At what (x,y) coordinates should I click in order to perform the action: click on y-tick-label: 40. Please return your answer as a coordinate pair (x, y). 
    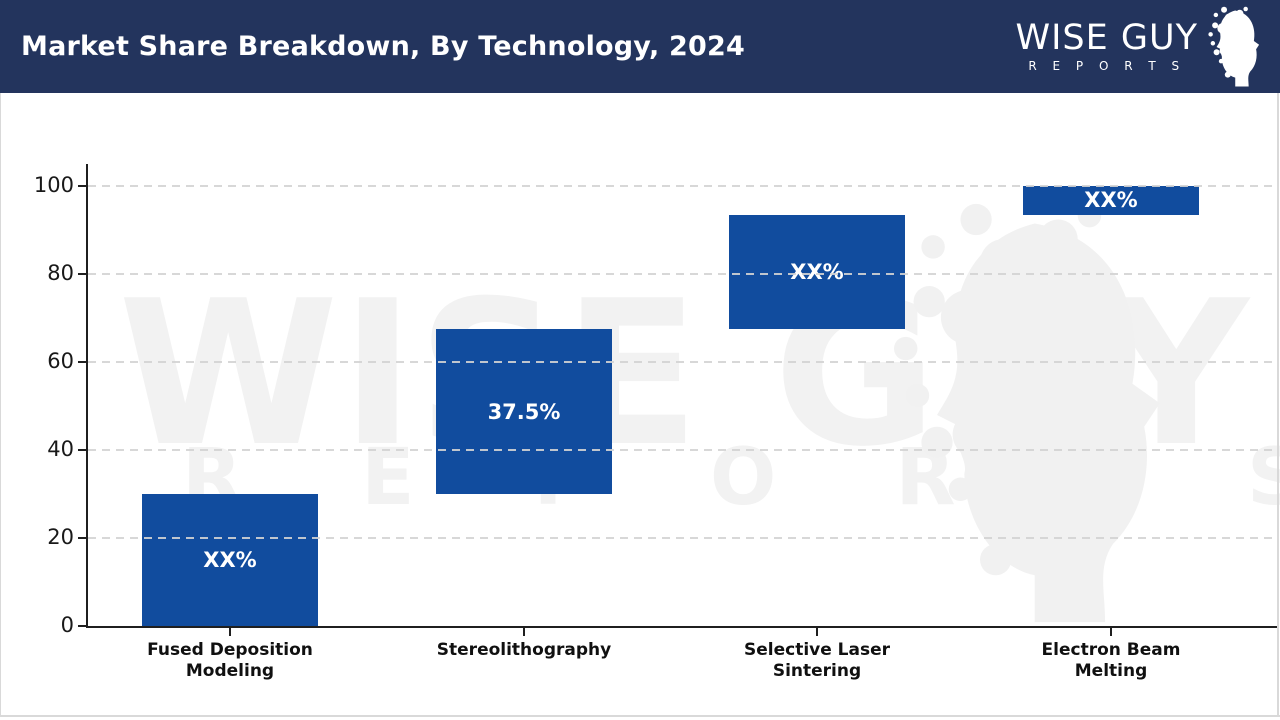
    Looking at the image, I should click on (60, 449).